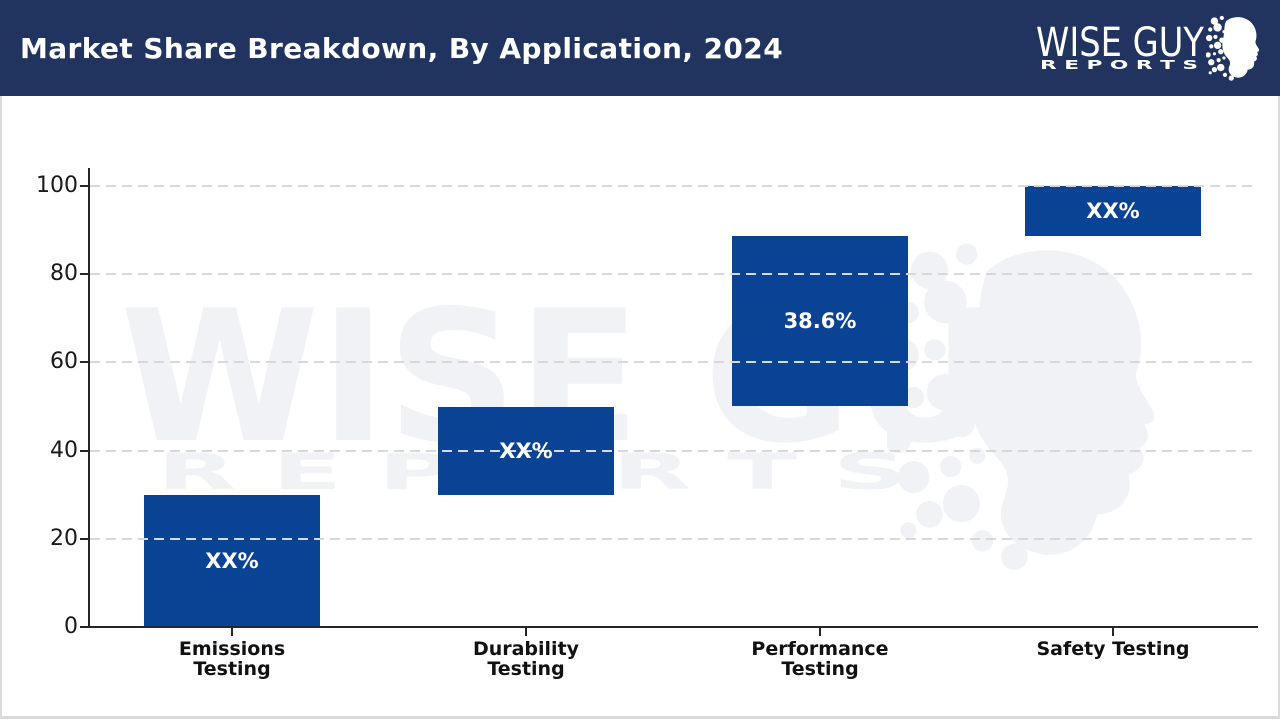  I want to click on x-axis-label-line: Emissions Testing, so click(232, 659).